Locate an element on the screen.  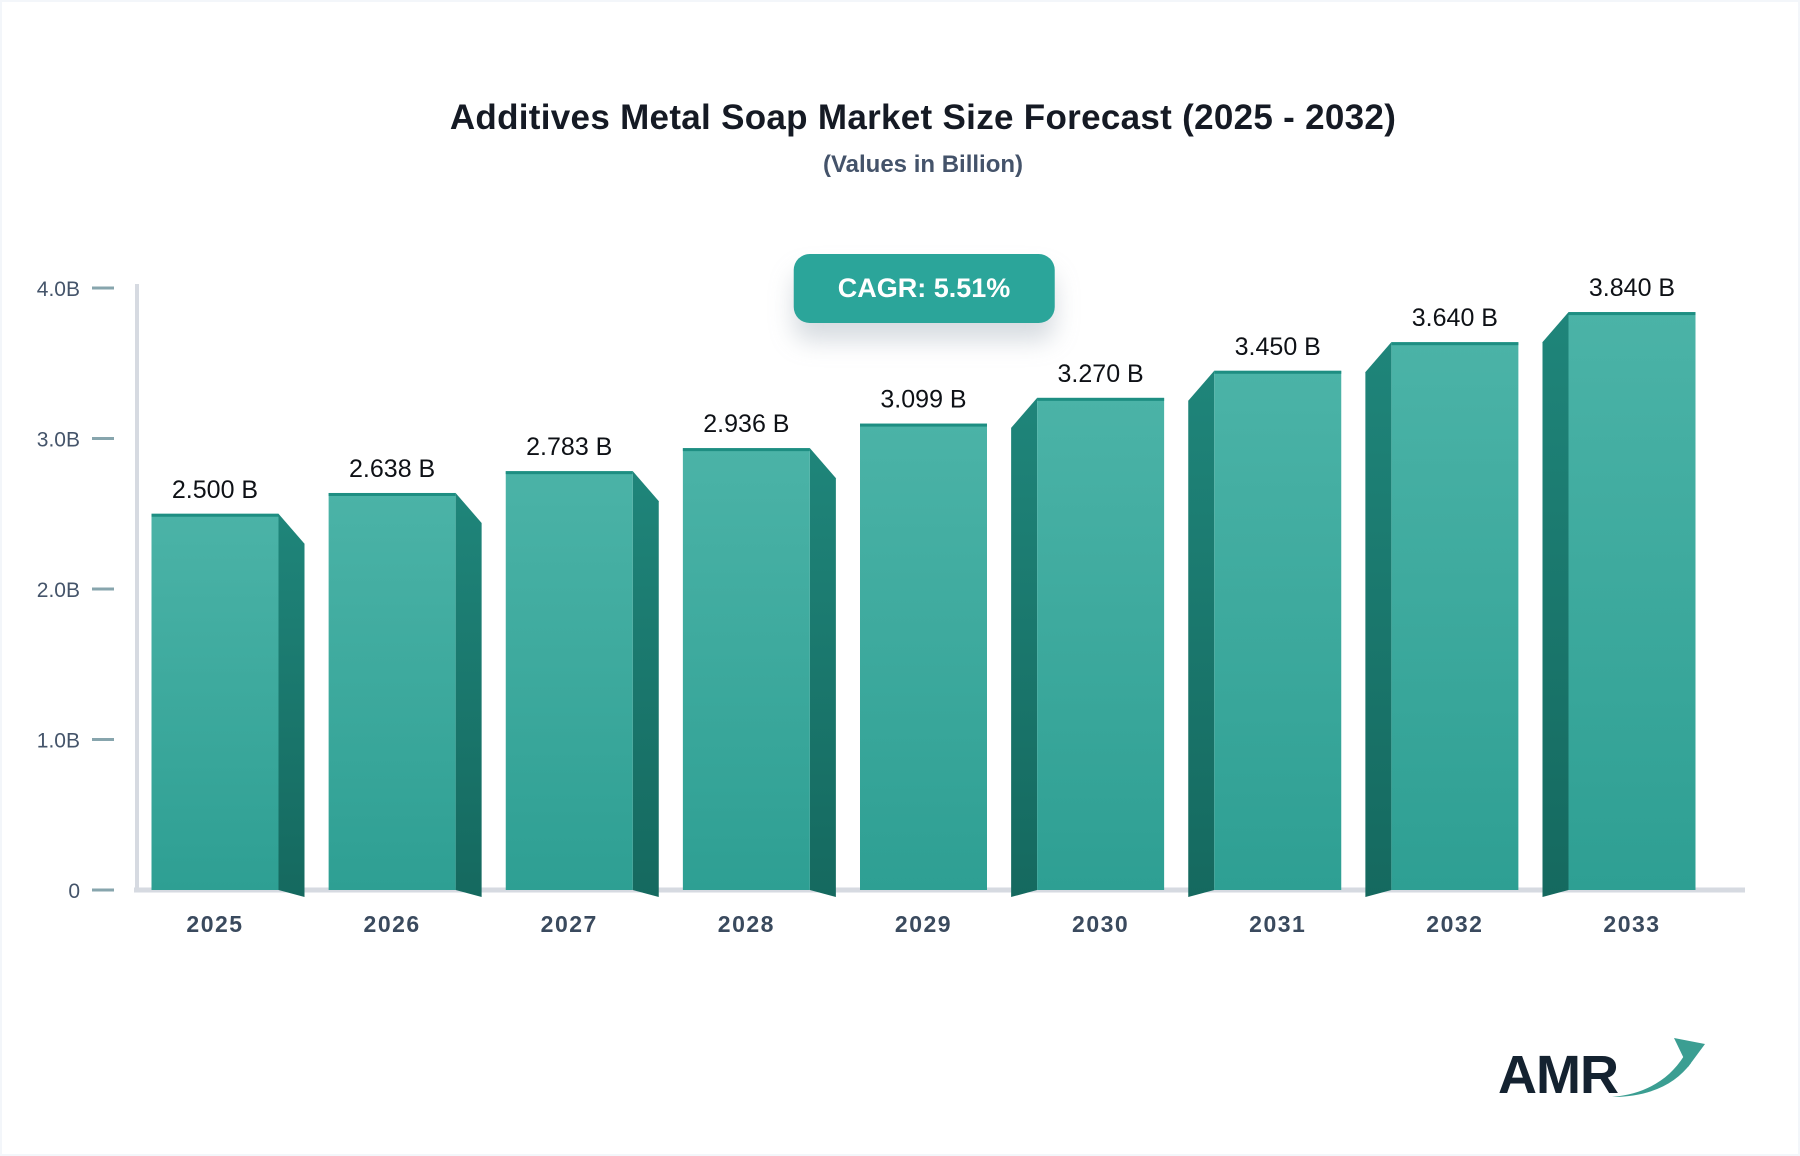
y-tick-label: 1.0B is located at coordinates (58, 741).